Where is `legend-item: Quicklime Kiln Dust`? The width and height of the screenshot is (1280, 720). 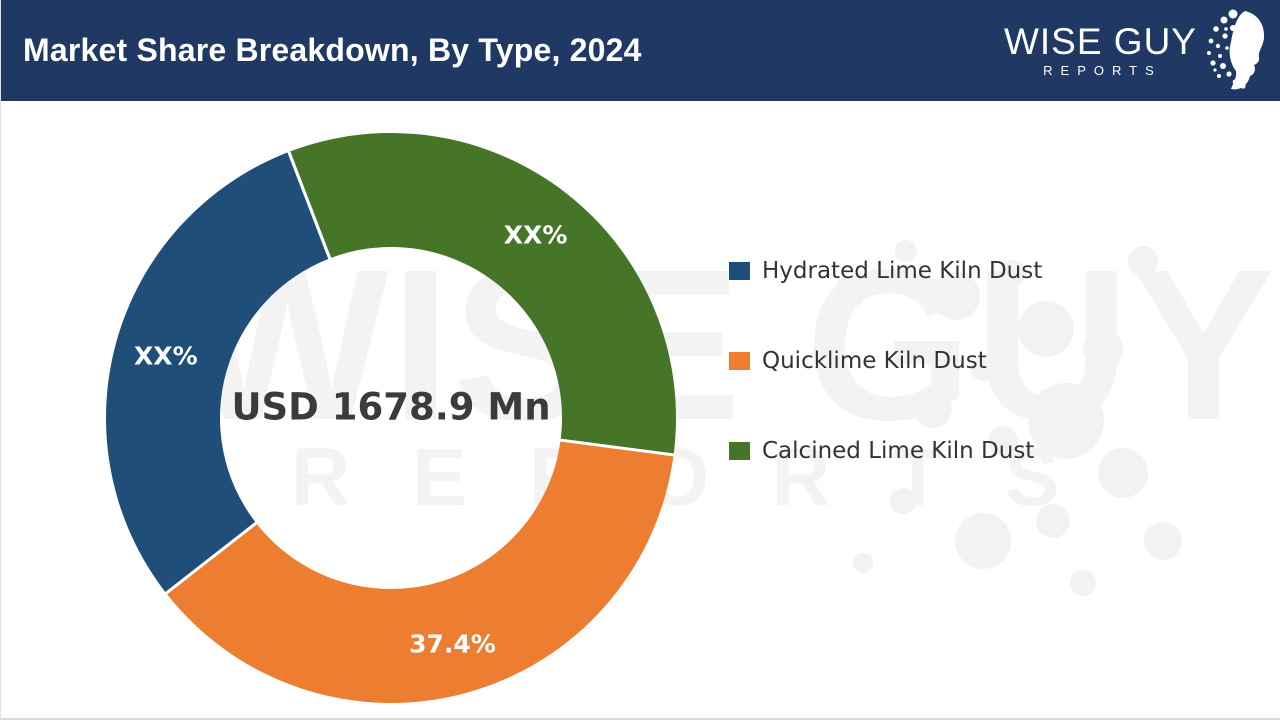 legend-item: Quicklime Kiln Dust is located at coordinates (885, 361).